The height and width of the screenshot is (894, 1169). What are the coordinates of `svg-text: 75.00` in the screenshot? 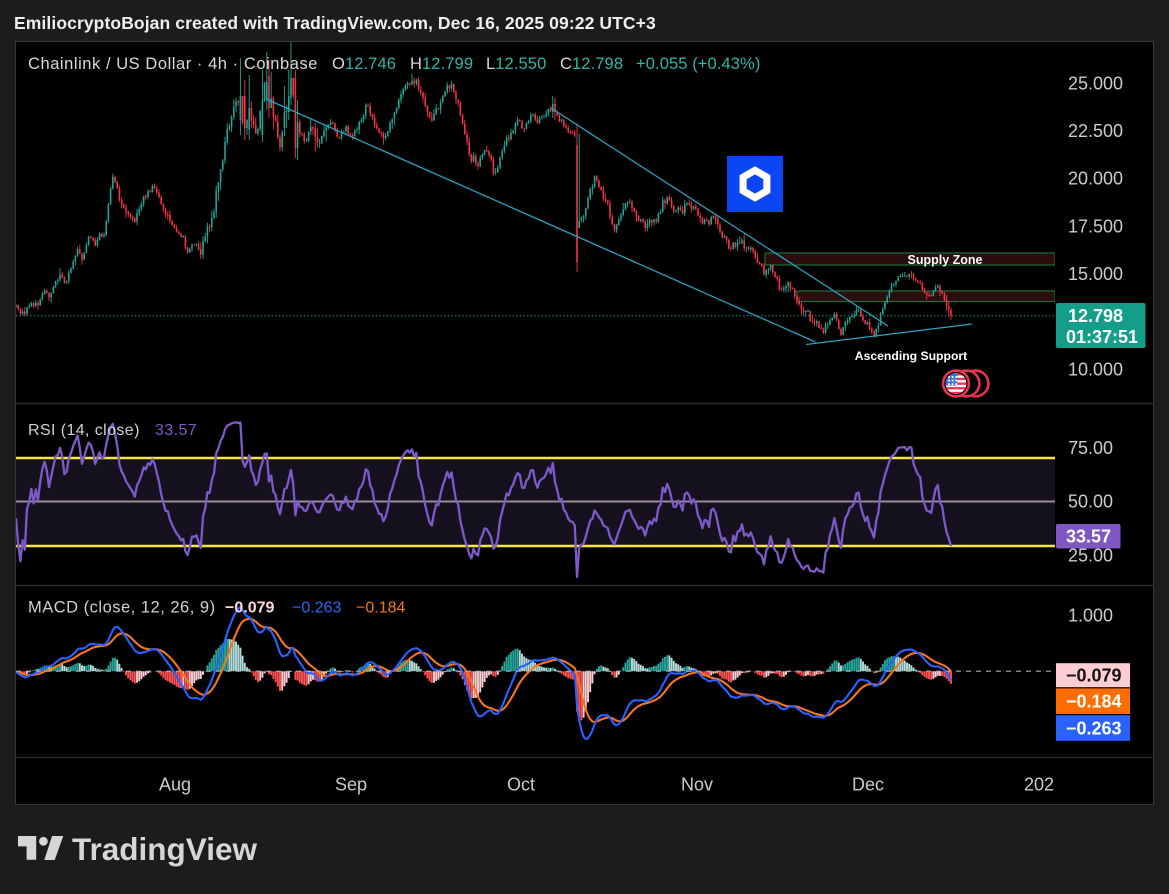 It's located at (1090, 448).